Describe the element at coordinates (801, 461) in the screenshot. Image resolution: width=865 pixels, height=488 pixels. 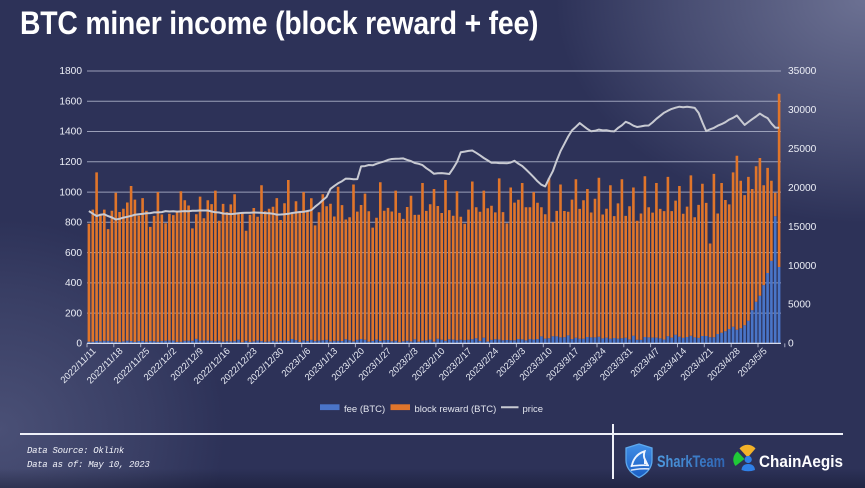
I see `svg-text: ChainAegis` at that location.